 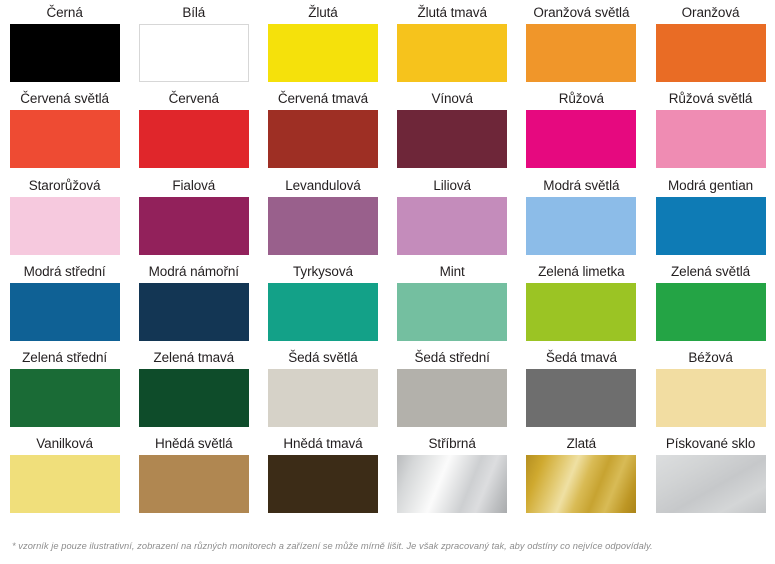 What do you see at coordinates (64, 185) in the screenshot?
I see `swatch-label: Starorůžová` at bounding box center [64, 185].